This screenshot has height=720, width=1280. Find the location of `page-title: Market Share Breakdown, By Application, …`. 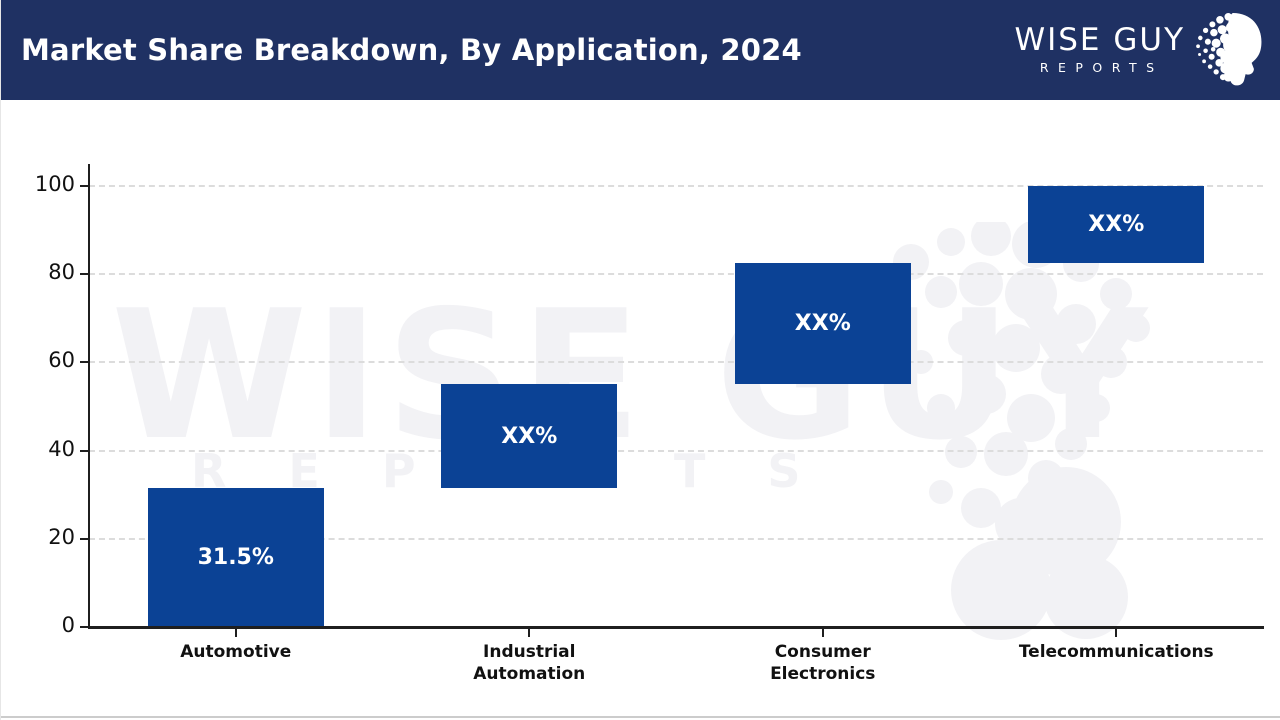

page-title: Market Share Breakdown, By Application, … is located at coordinates (411, 50).